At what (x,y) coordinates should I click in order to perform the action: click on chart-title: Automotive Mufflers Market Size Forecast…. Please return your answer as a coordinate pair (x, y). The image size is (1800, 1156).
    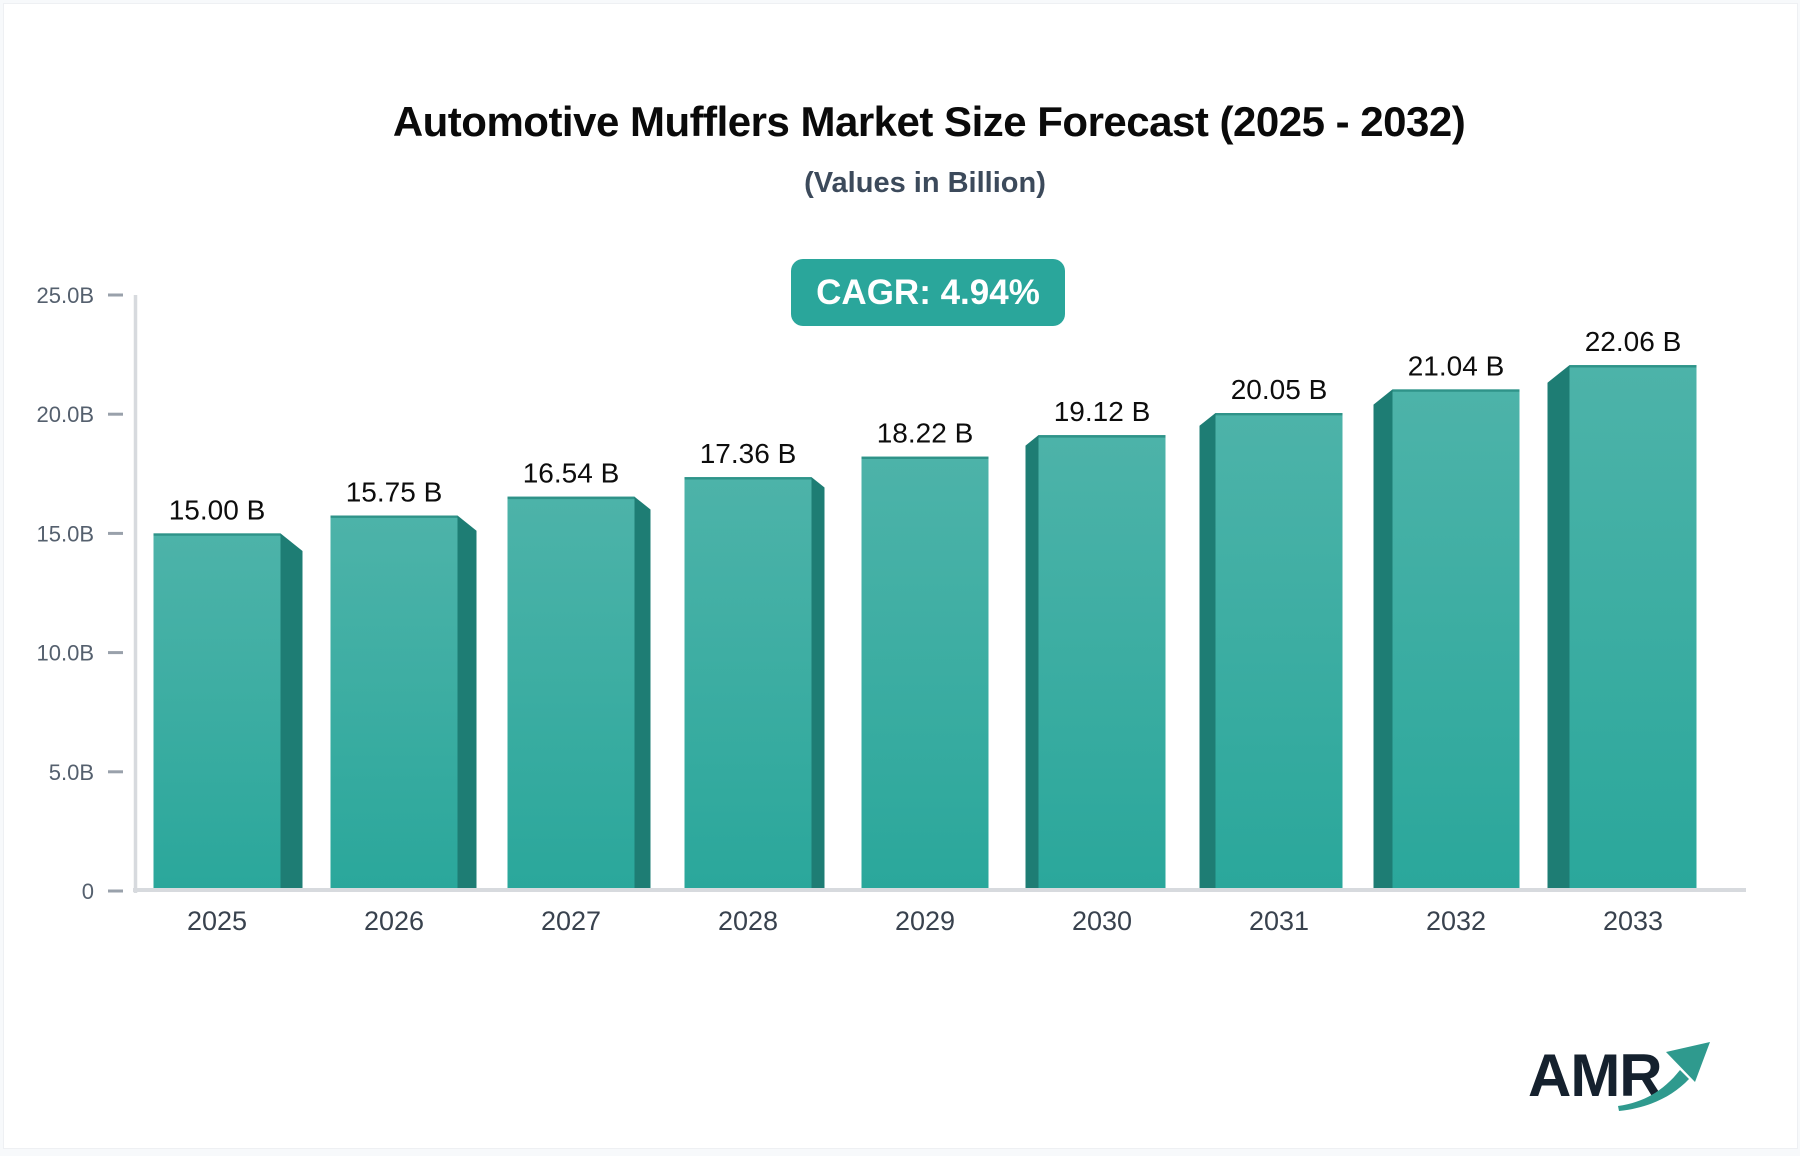
    Looking at the image, I should click on (929, 121).